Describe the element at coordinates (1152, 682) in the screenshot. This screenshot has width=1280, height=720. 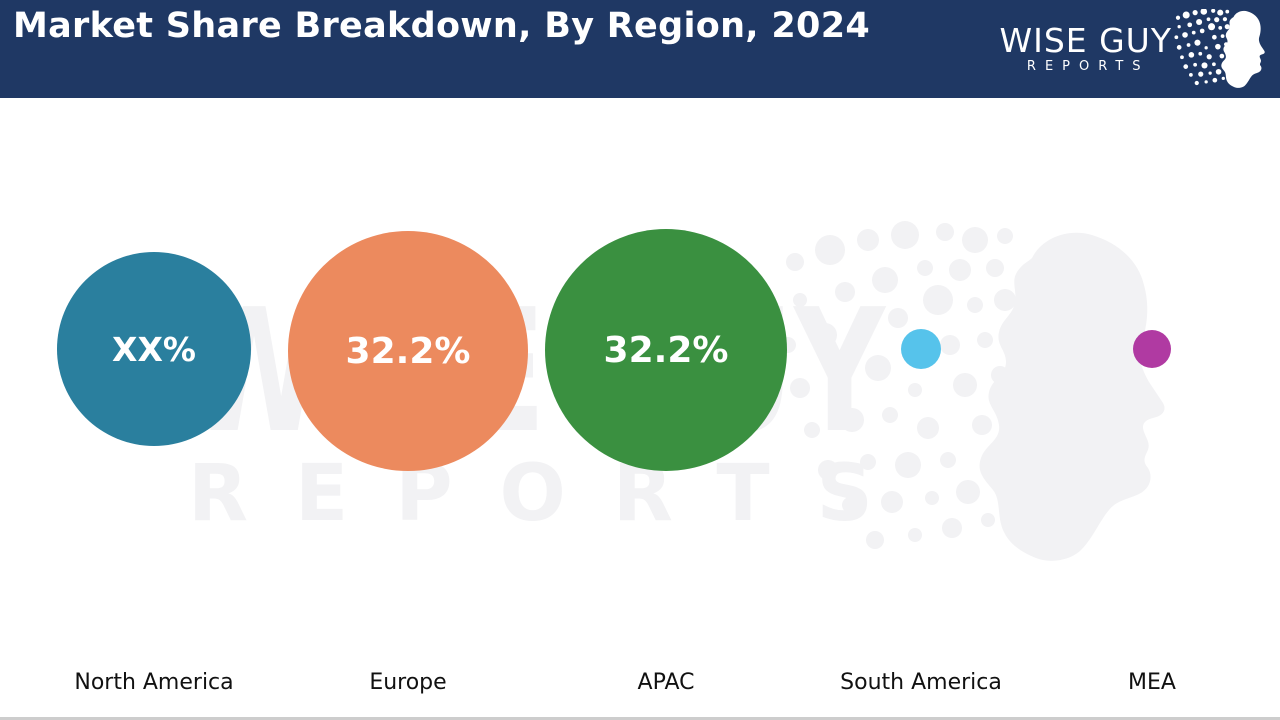
I see `category-label-mea: MEA` at that location.